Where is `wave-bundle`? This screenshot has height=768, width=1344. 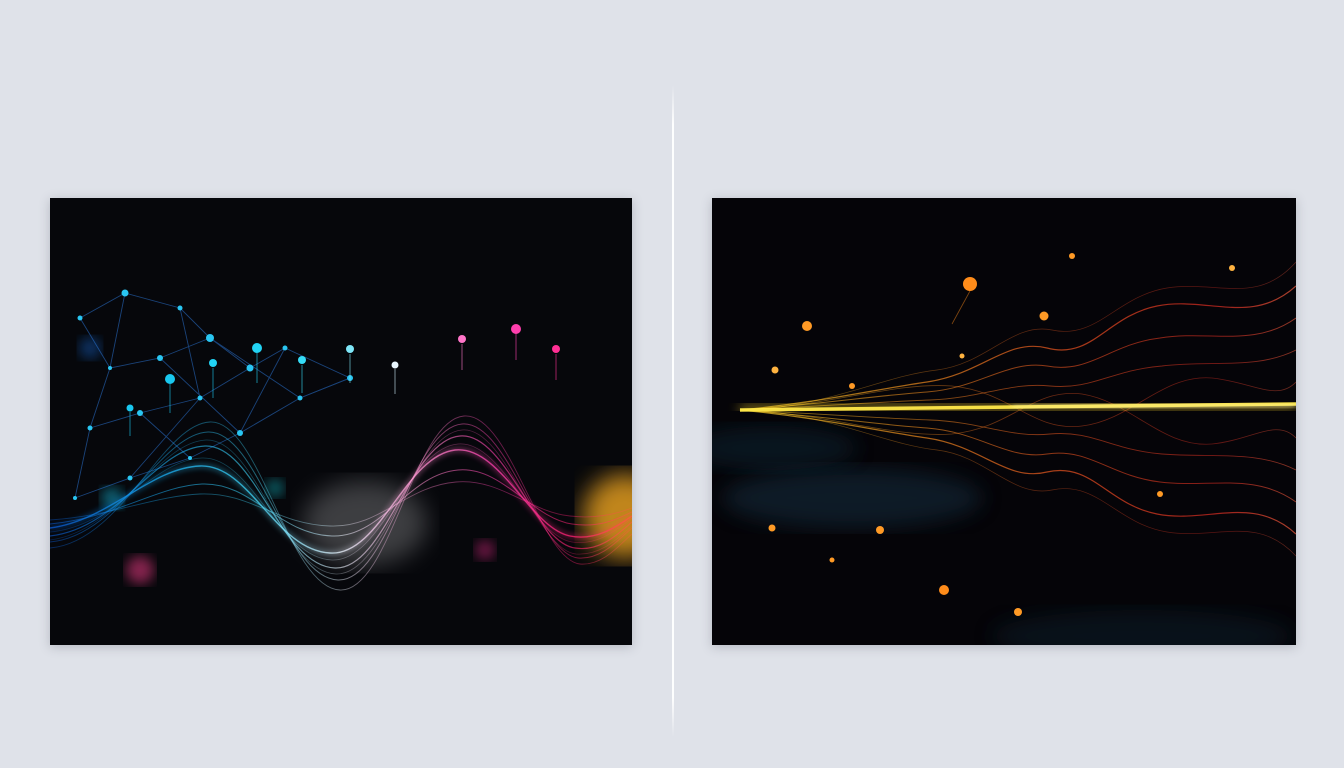
wave-bundle is located at coordinates (341, 503).